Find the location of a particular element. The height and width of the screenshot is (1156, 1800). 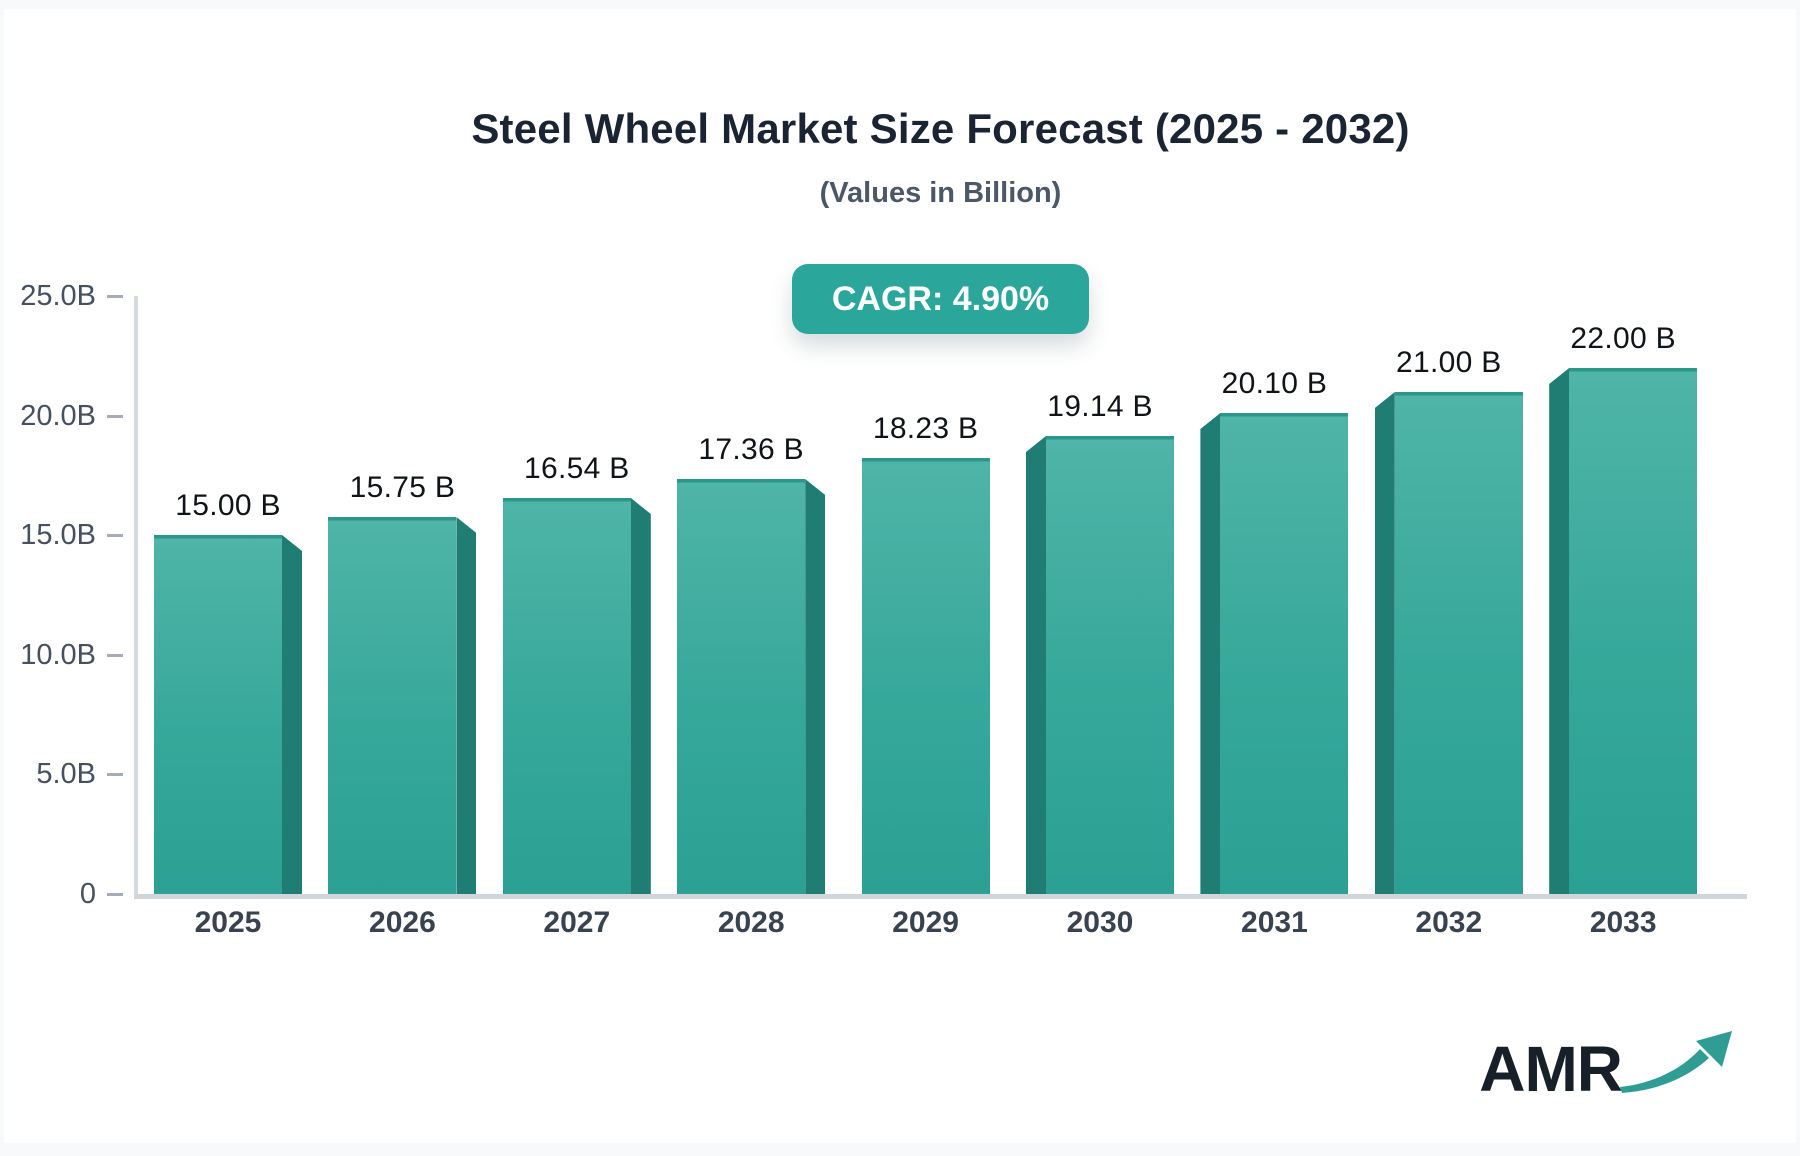

bar-value-label: 17.36 B is located at coordinates (751, 449).